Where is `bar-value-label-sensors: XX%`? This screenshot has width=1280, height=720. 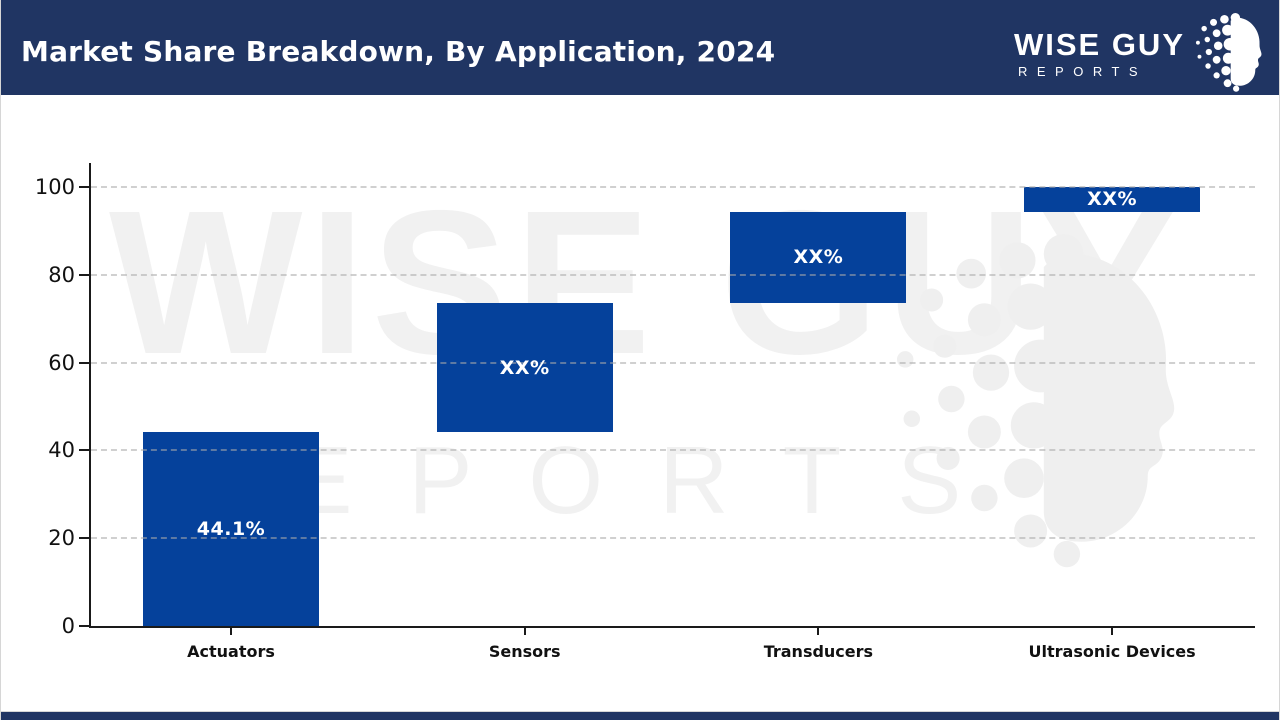 bar-value-label-sensors: XX% is located at coordinates (524, 367).